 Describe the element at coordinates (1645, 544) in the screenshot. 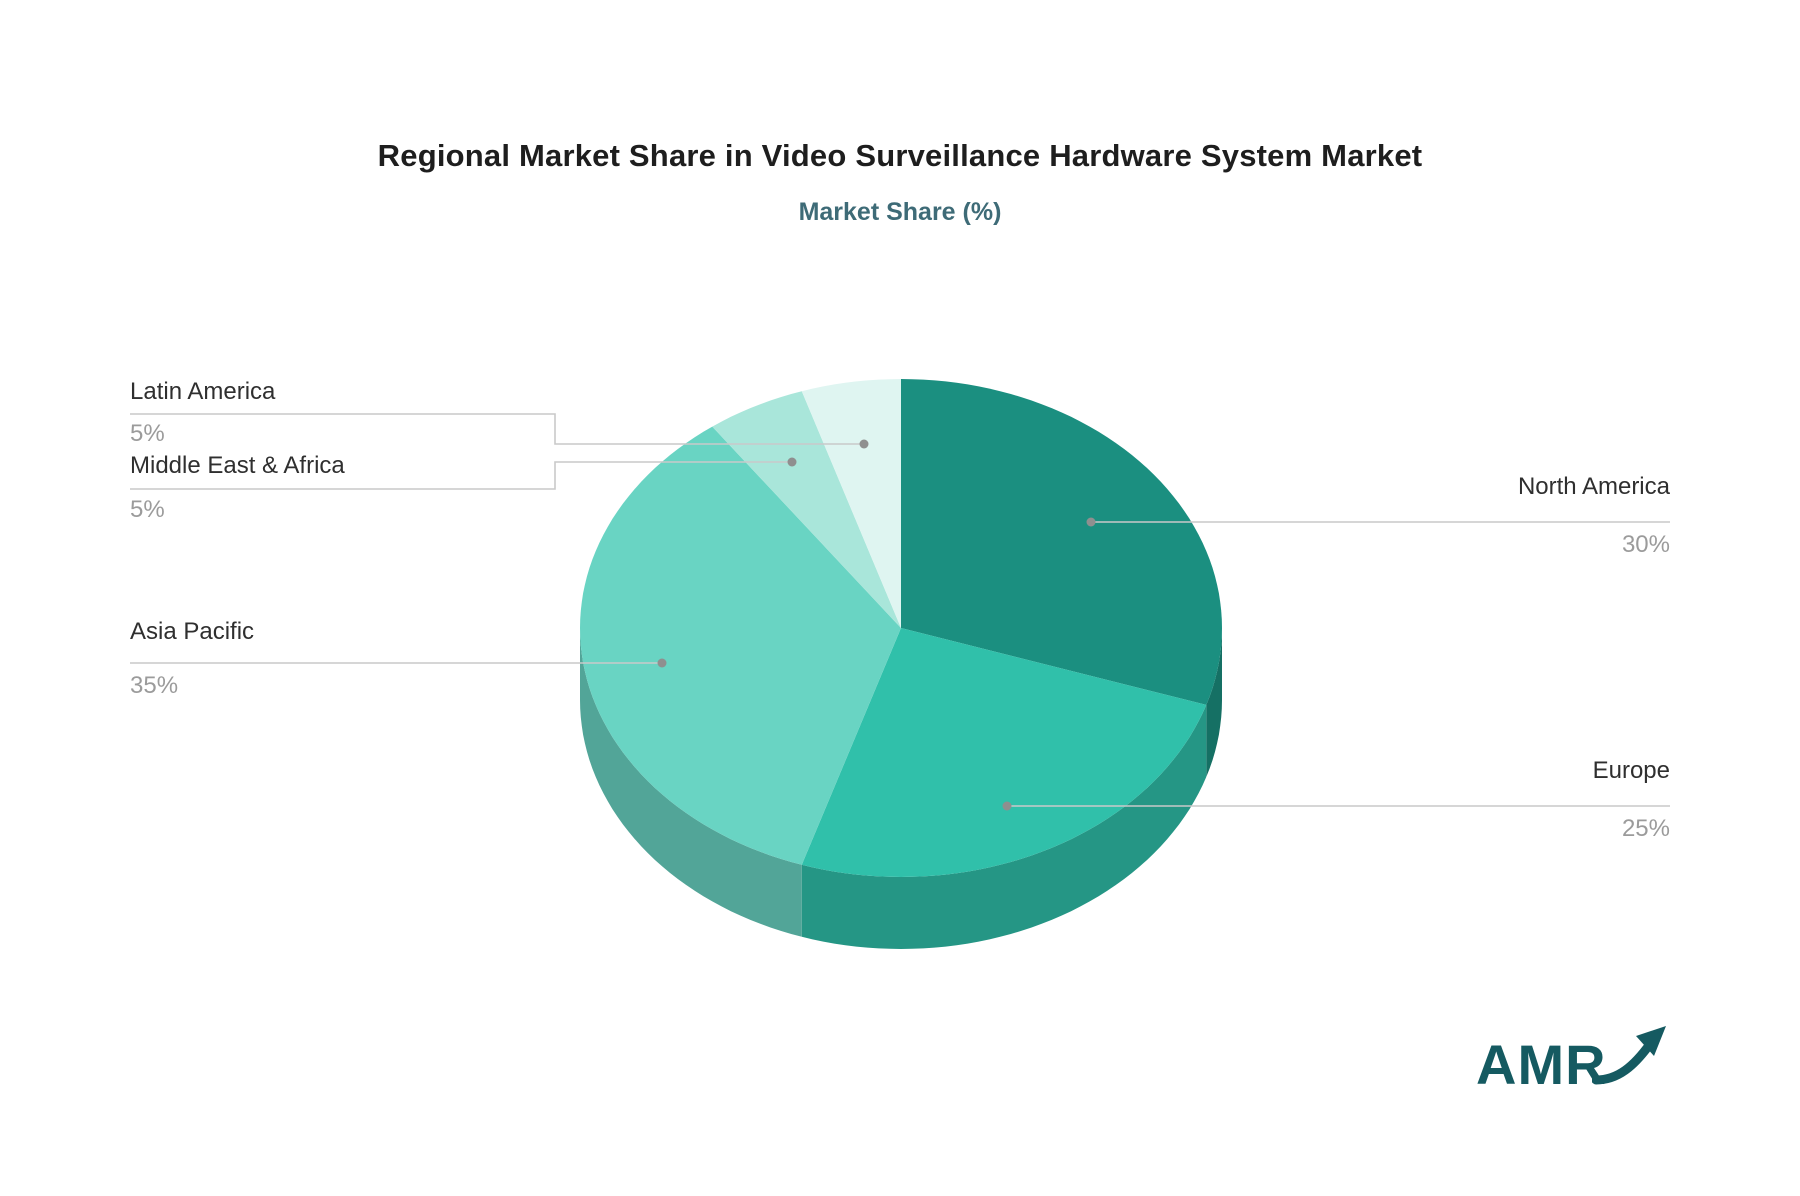

I see `callout-value-north-america: 30%` at that location.